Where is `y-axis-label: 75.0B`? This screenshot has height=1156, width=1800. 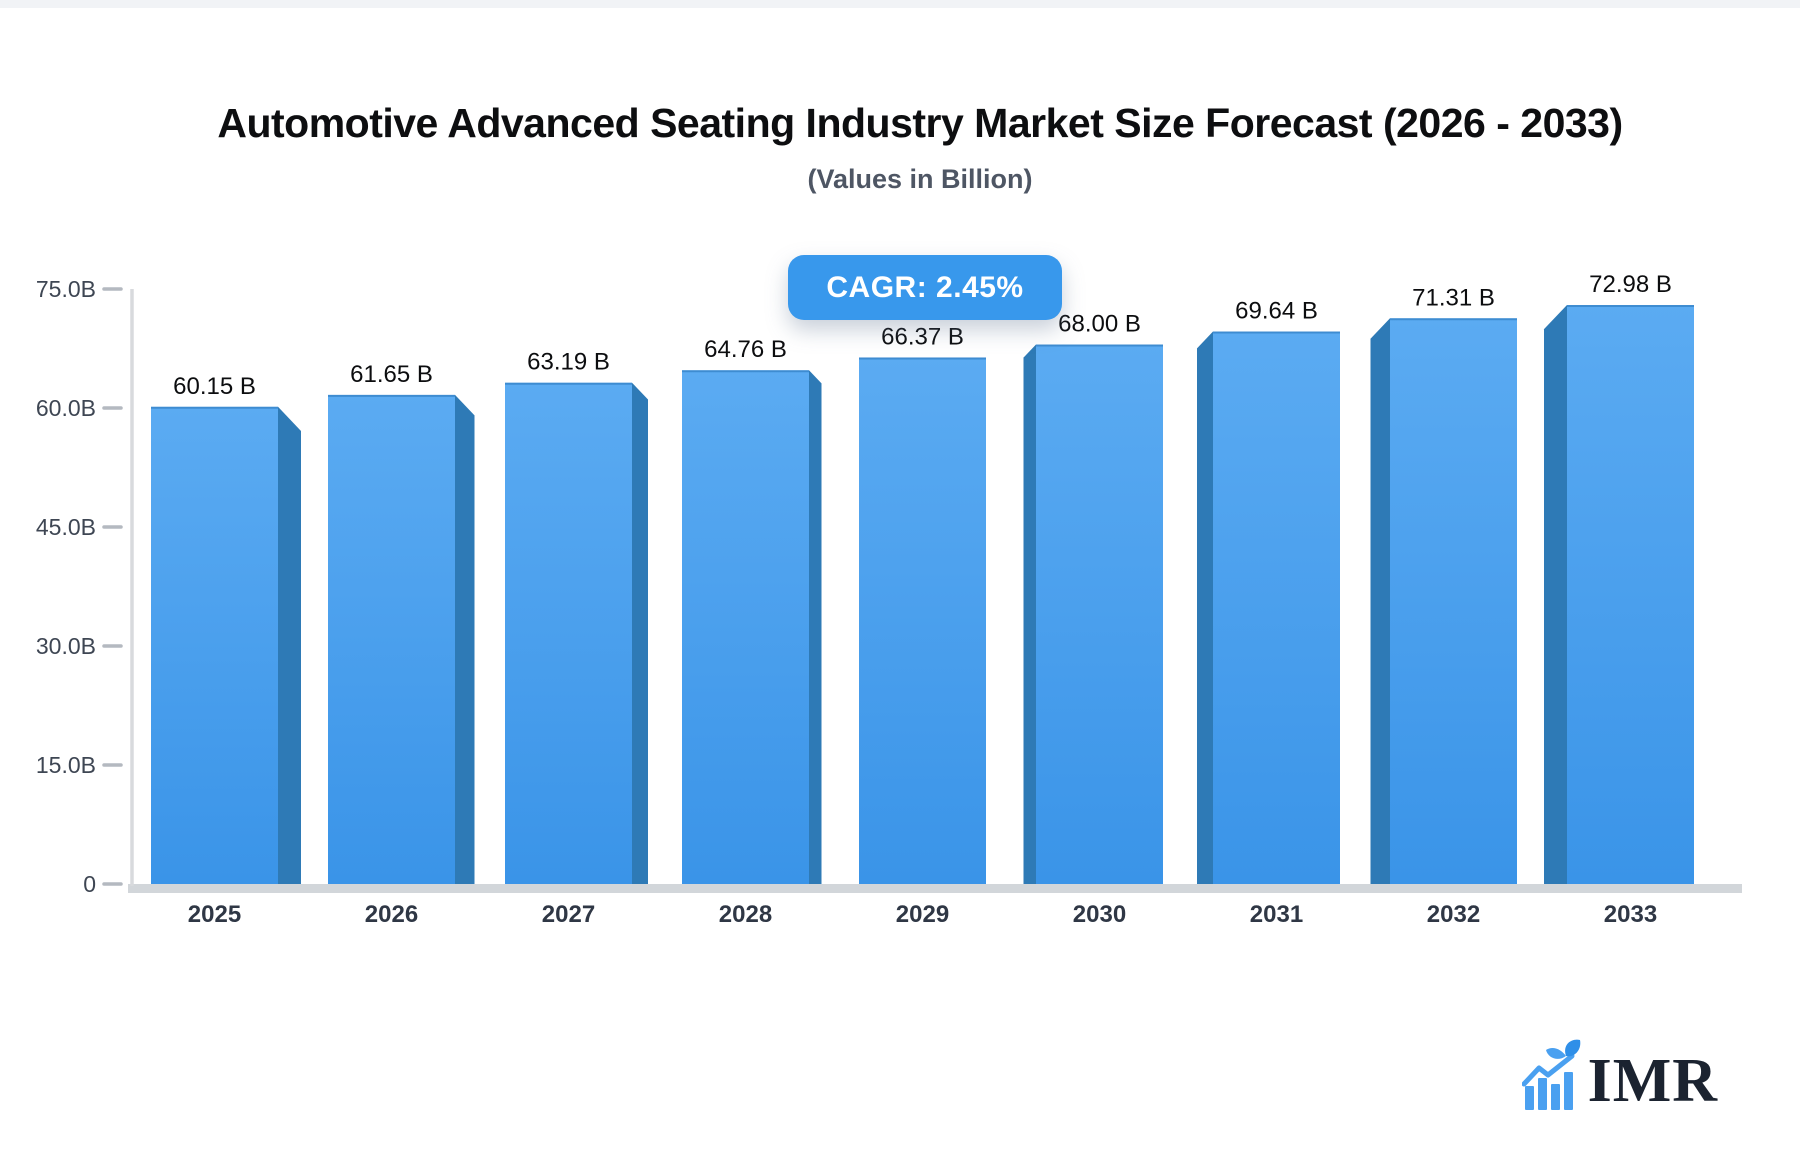
y-axis-label: 75.0B is located at coordinates (66, 289).